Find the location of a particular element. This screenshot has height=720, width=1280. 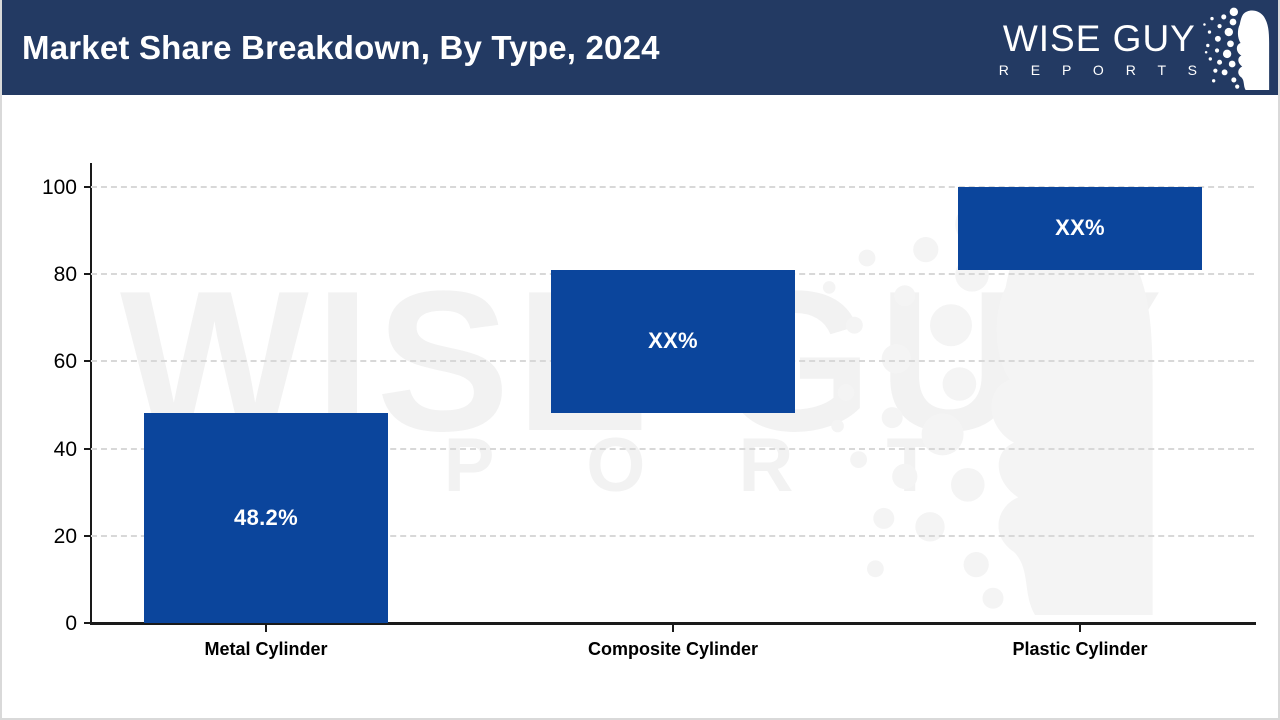

brand-logo: WISE GUY R E P O R T S is located at coordinates (1135, 48).